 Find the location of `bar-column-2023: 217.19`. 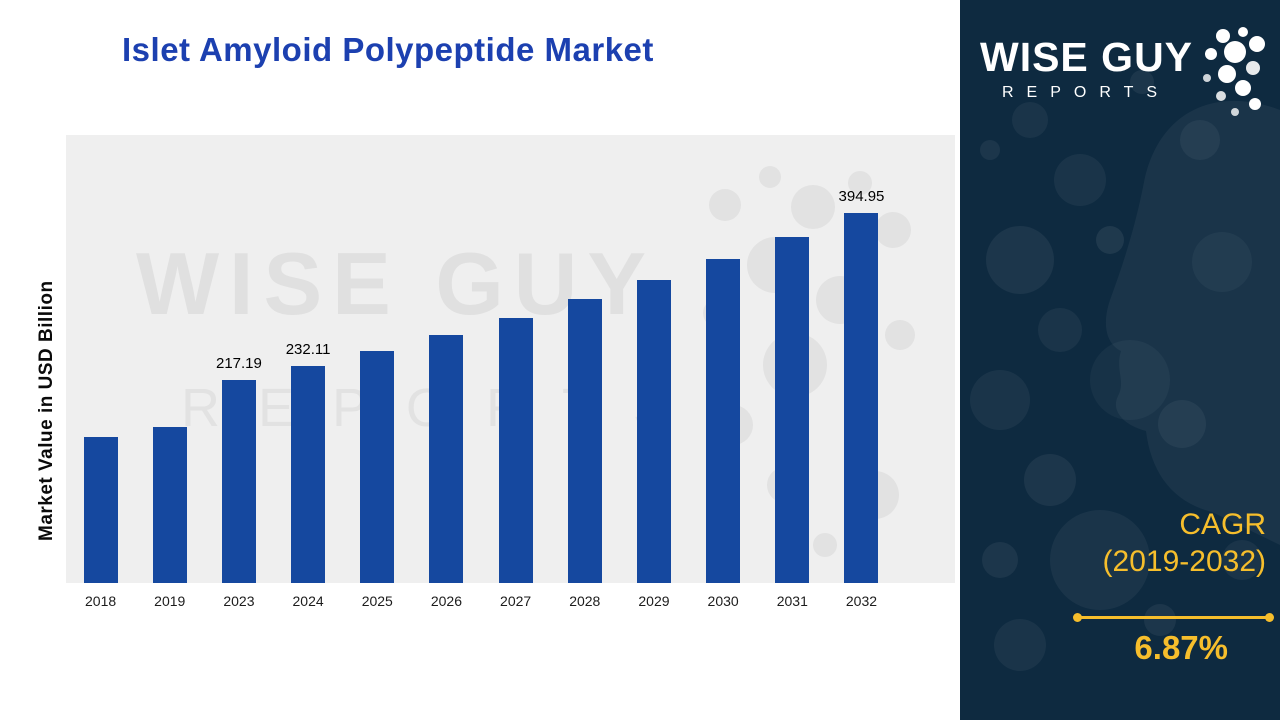

bar-column-2023: 217.19 is located at coordinates (238, 359).